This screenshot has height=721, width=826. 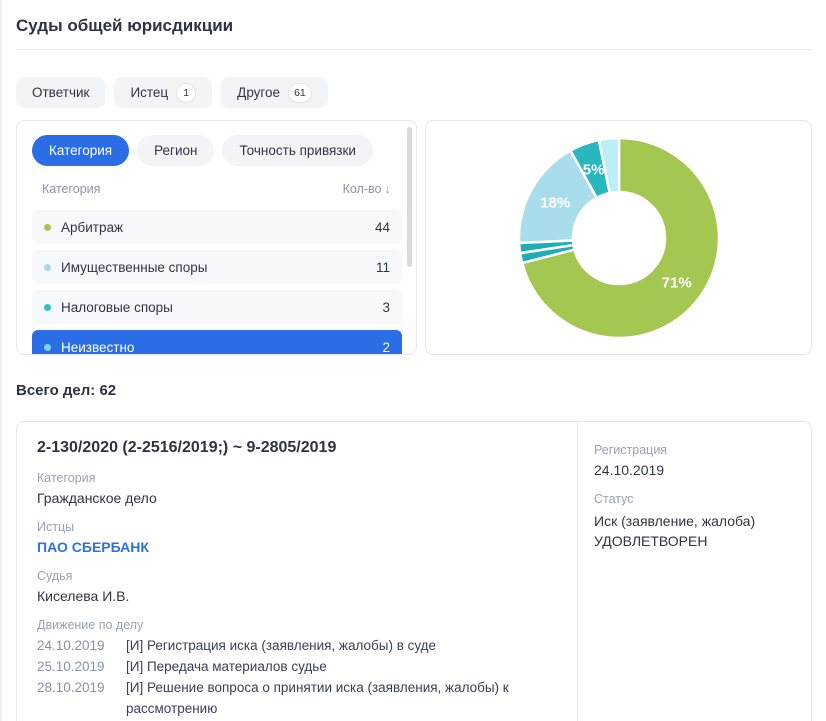 What do you see at coordinates (675, 531) in the screenshot?
I see `status-value: Иск (заявление, жалоба) УДОВЛЕТВОРЕН` at bounding box center [675, 531].